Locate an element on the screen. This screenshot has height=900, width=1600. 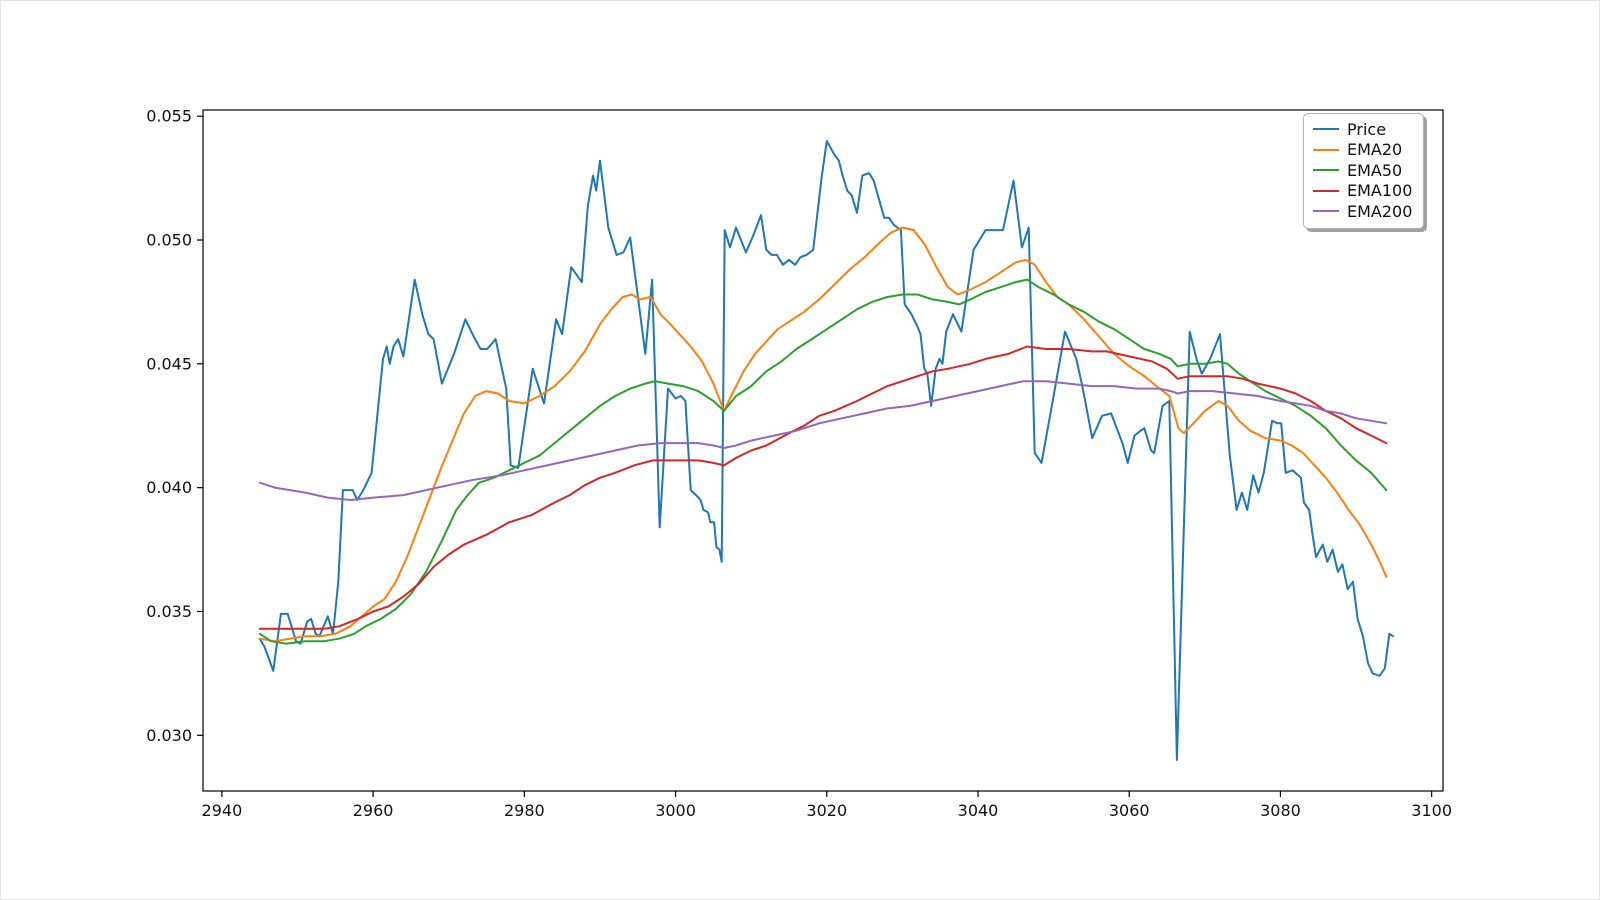
y-tick-label: 0.040 is located at coordinates (169, 487).